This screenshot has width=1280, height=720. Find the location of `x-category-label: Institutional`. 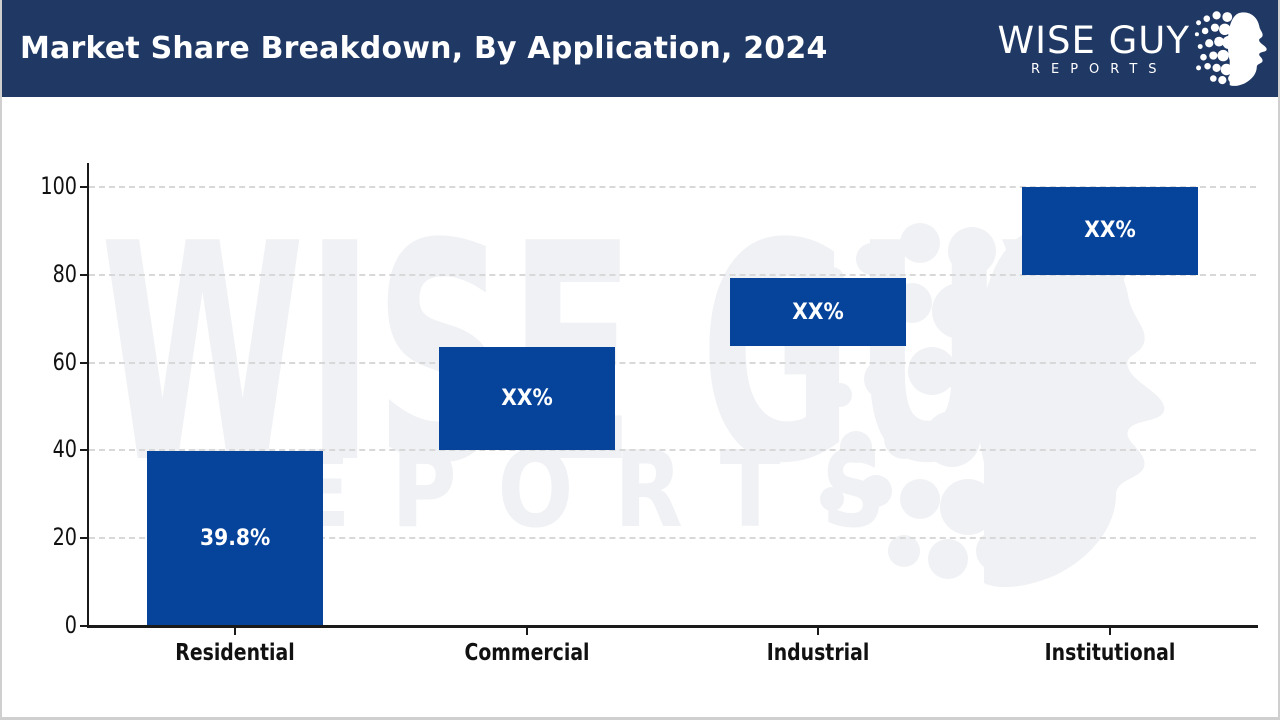

x-category-label: Institutional is located at coordinates (1110, 653).